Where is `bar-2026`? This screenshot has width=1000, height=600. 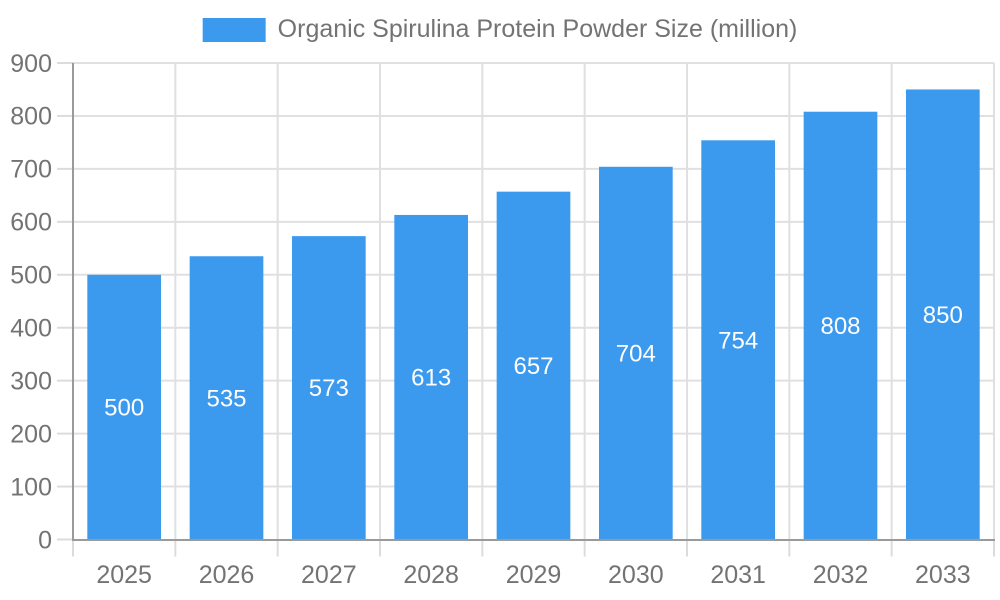 bar-2026 is located at coordinates (226, 398).